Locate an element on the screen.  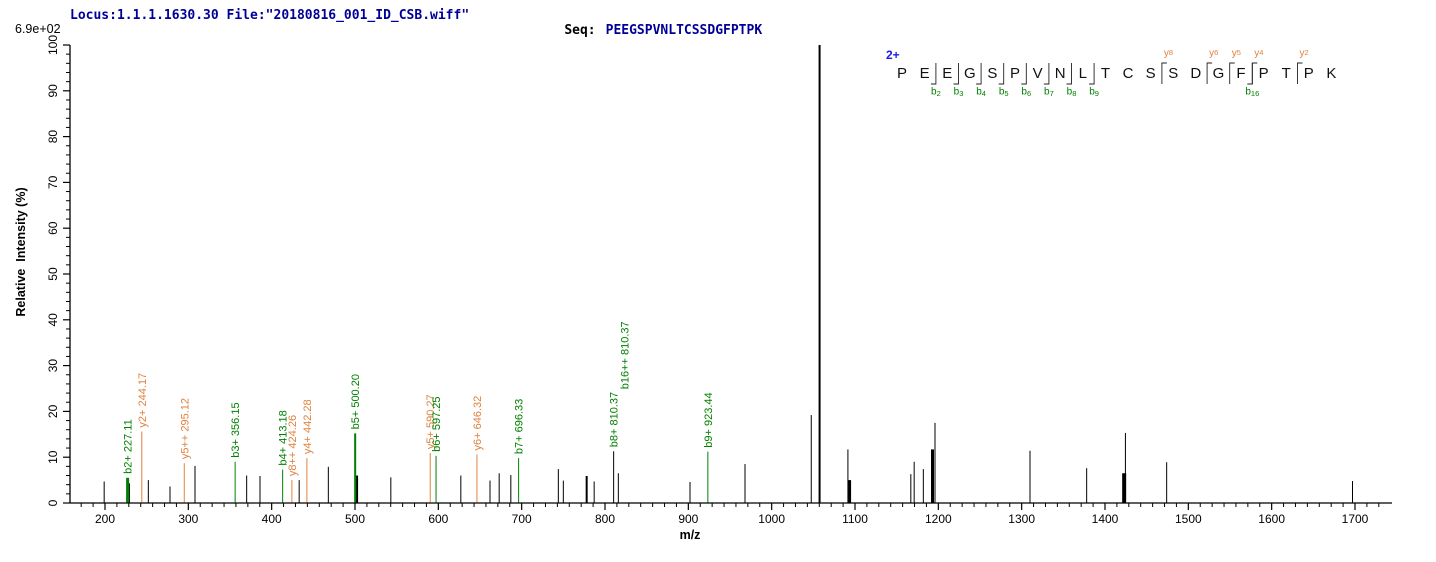
x-tick-label: 1000 is located at coordinates (771, 519).